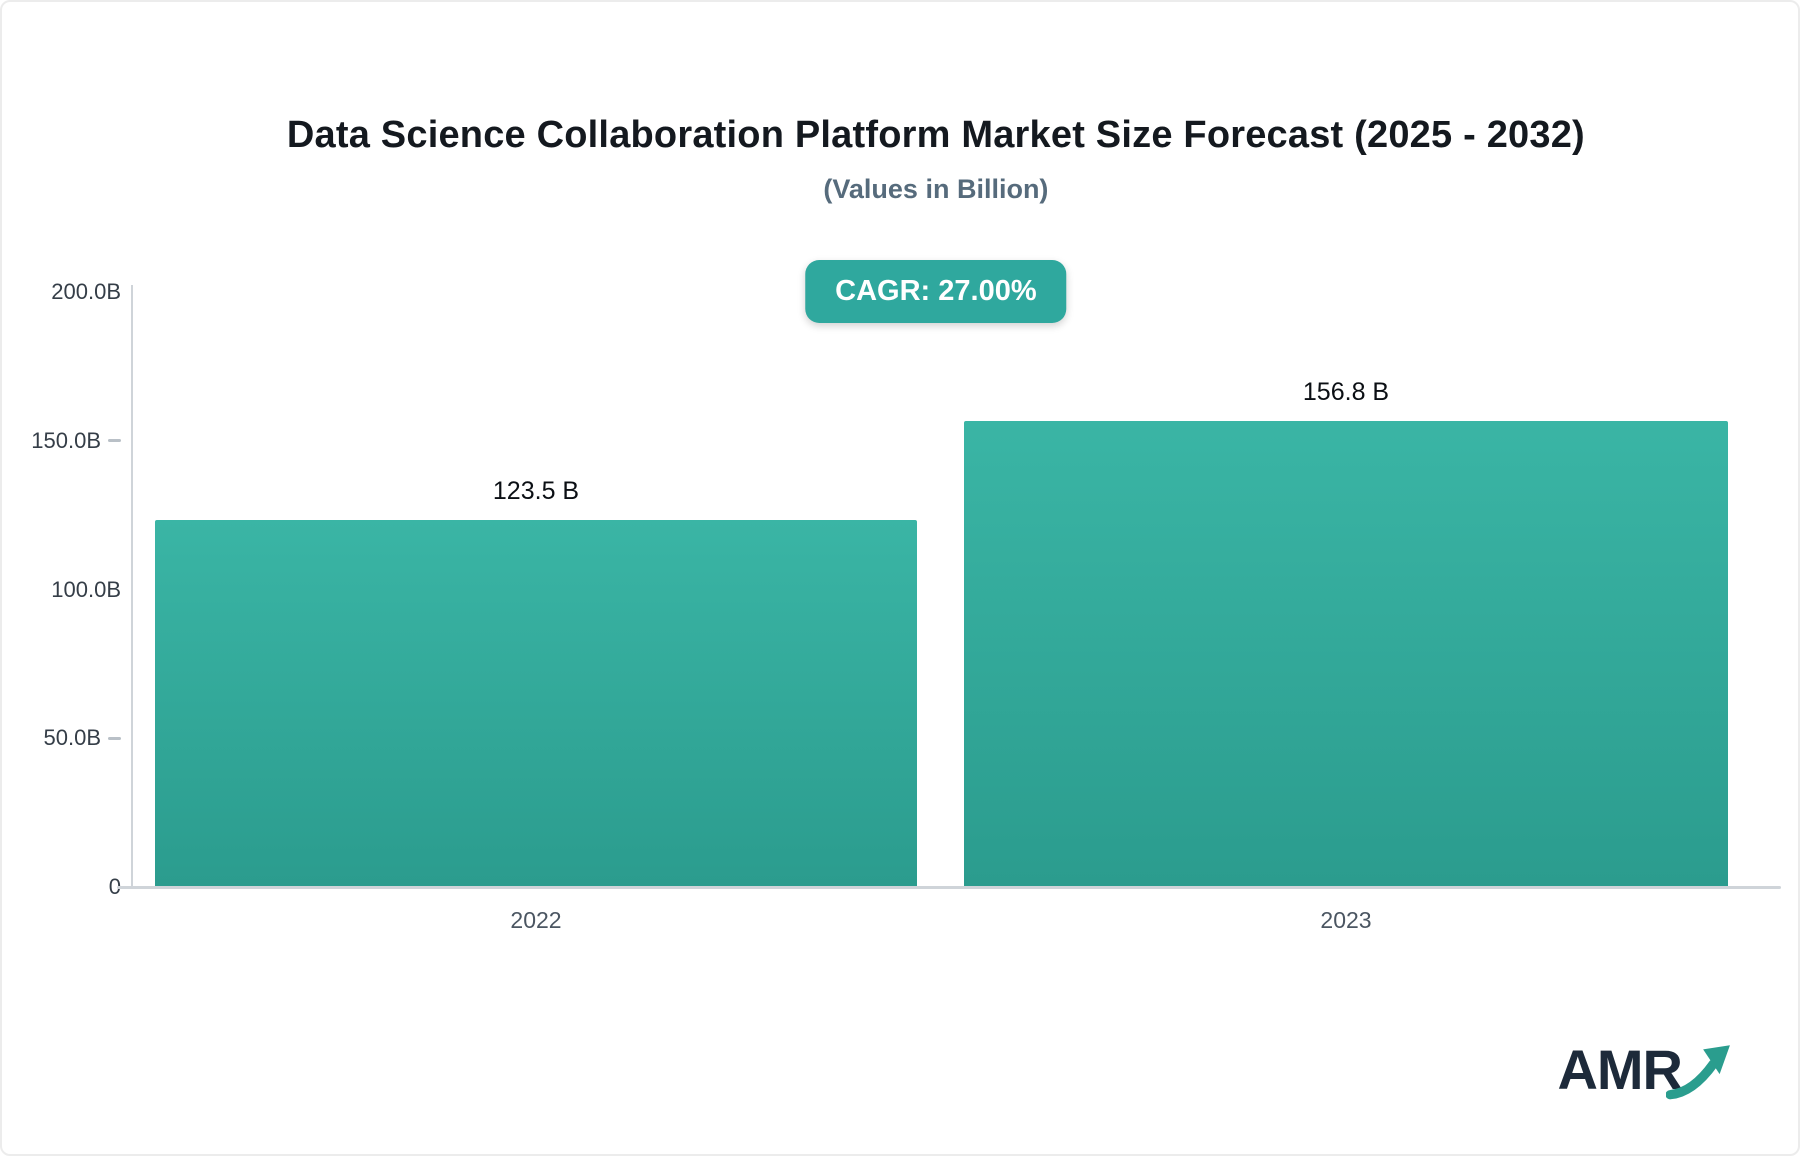 This screenshot has width=1800, height=1156. I want to click on y-tick-label: 0, so click(114, 886).